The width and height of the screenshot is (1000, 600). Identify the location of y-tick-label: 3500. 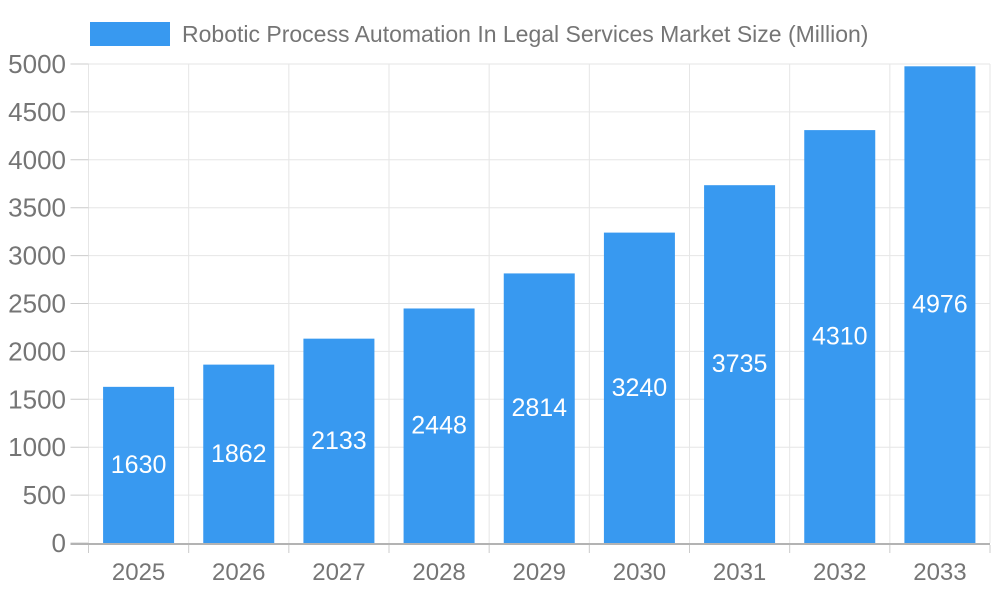
(37, 208).